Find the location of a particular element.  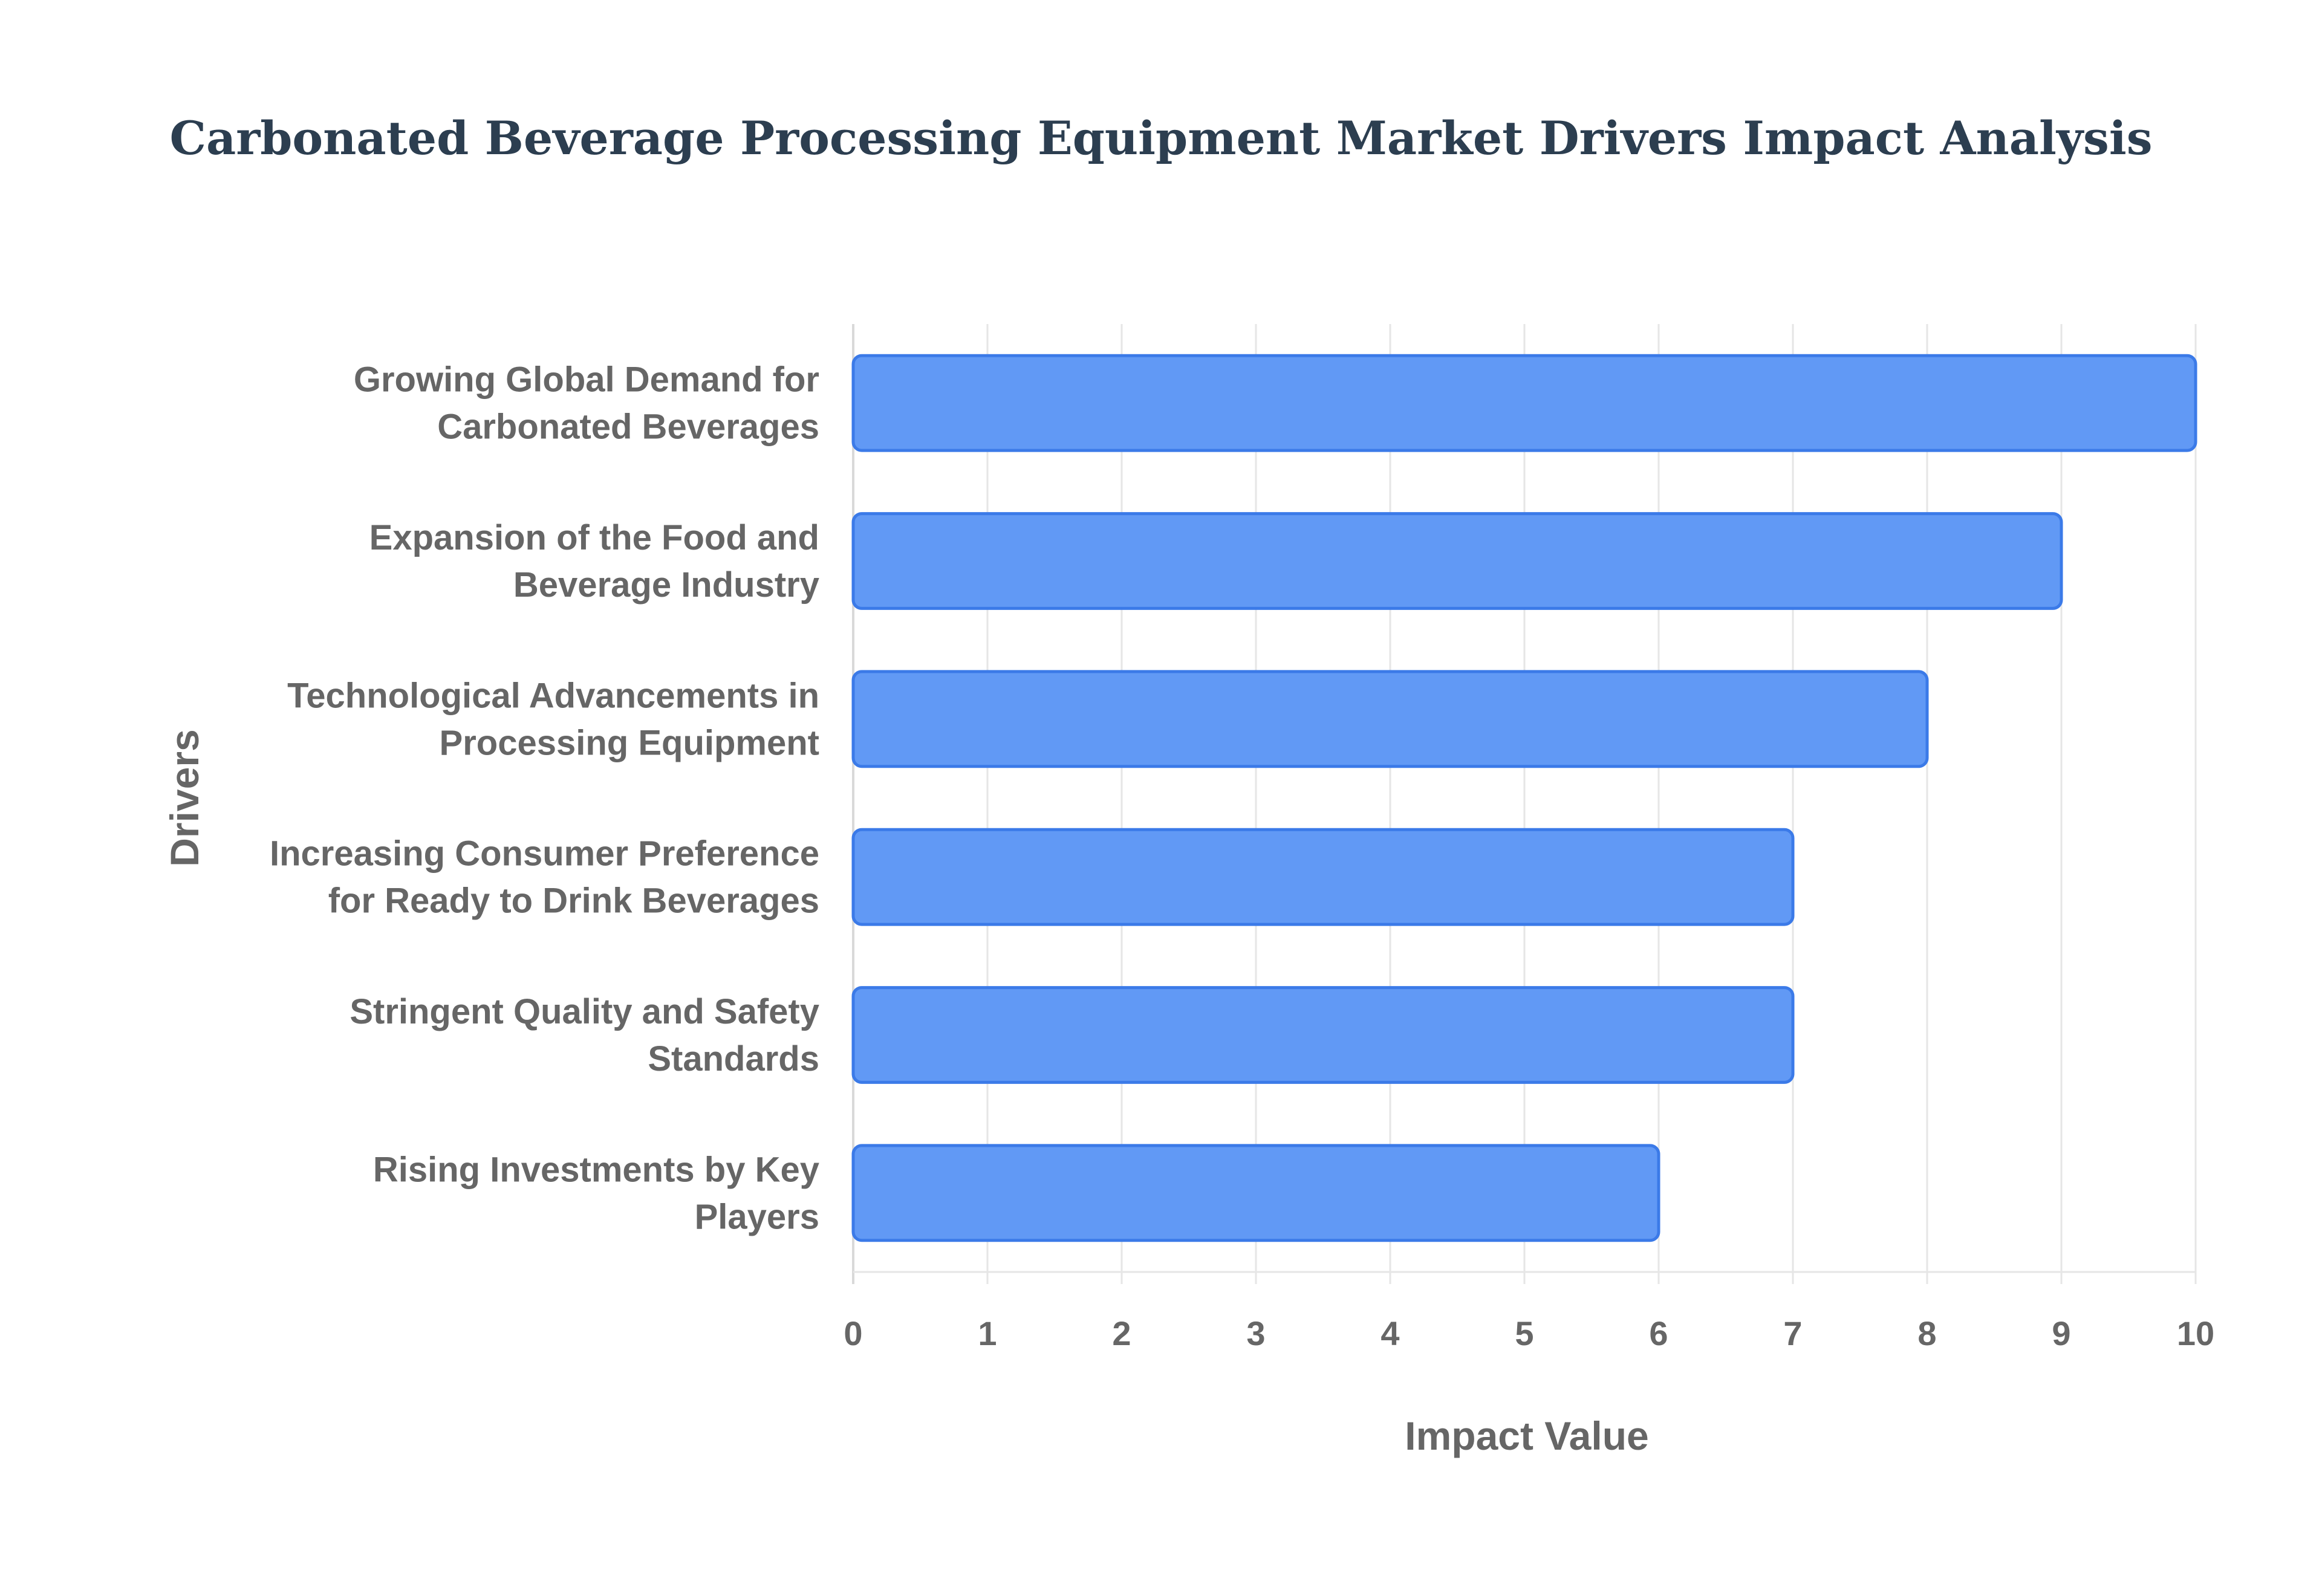

x-tick-label: 10 is located at coordinates (2195, 1333).